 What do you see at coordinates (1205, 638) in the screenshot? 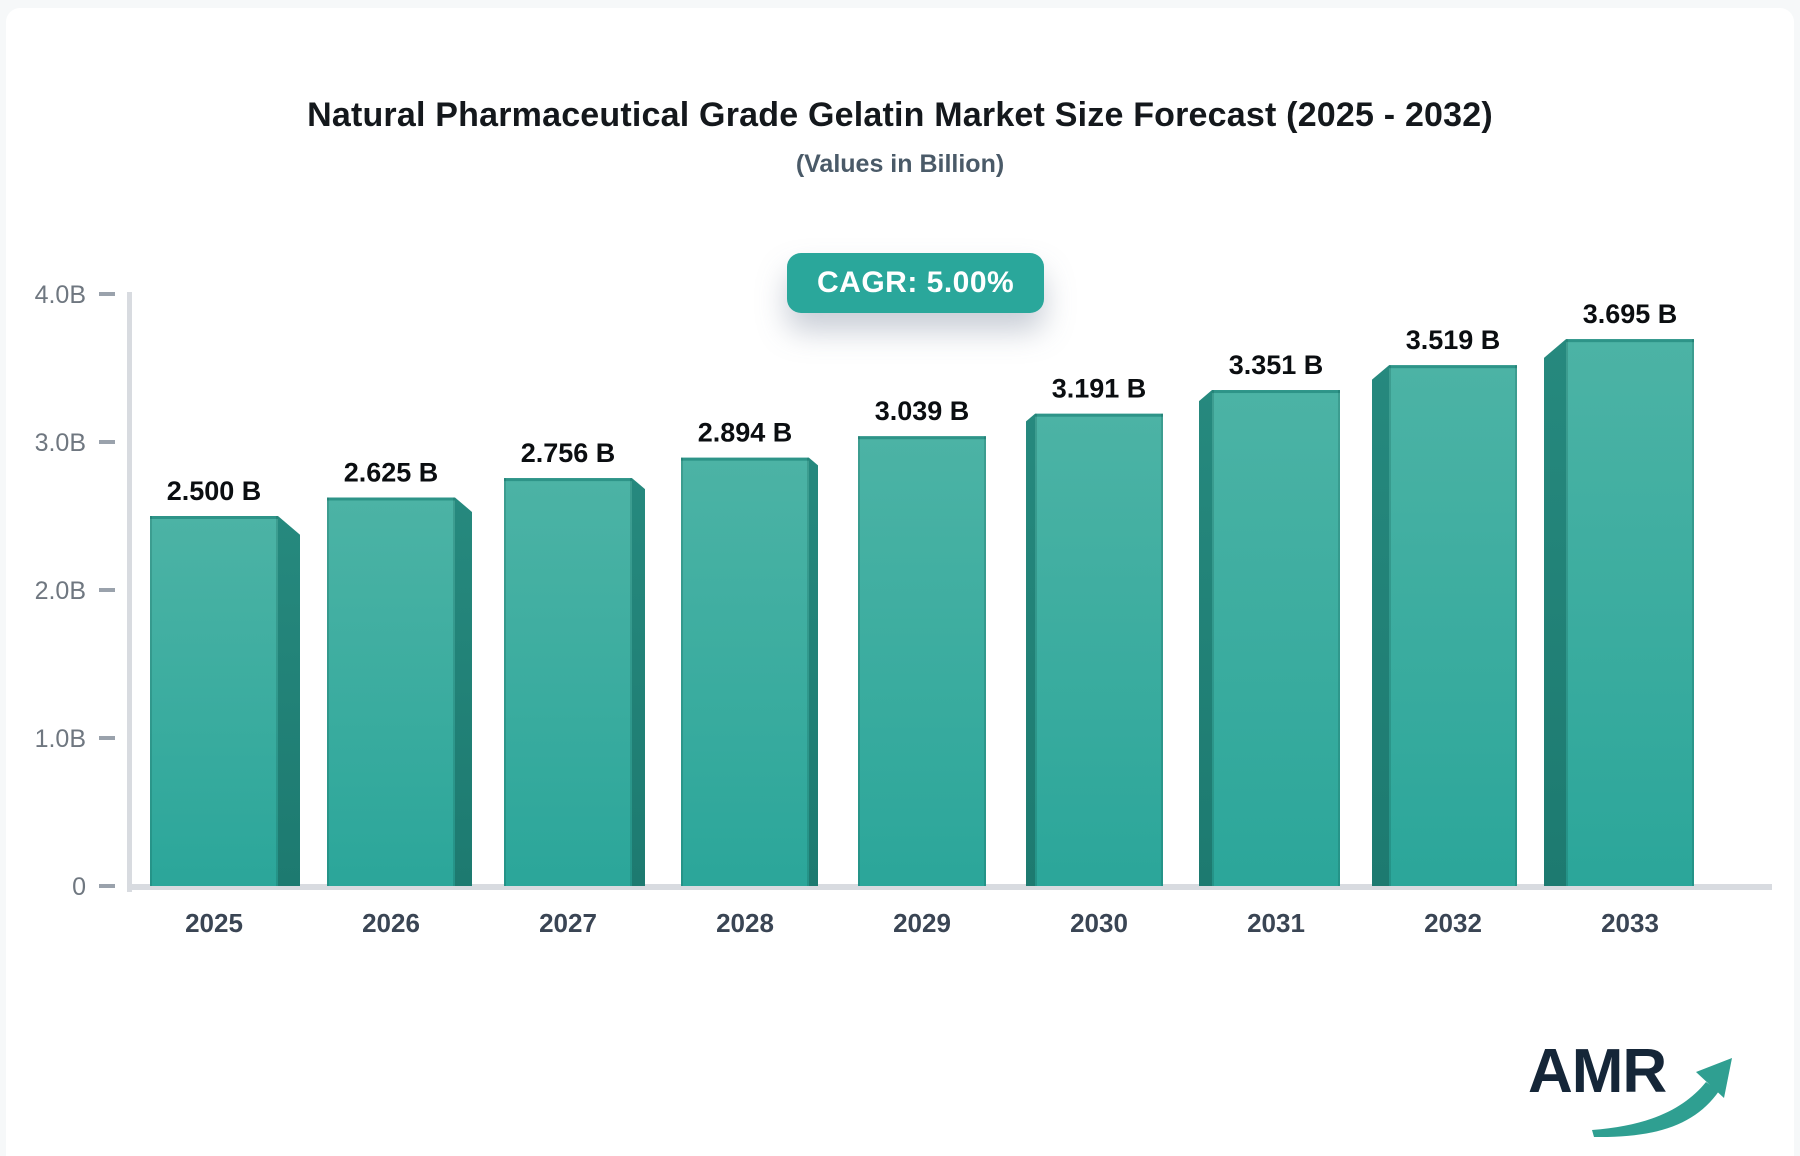
I see `bar-side-2031` at bounding box center [1205, 638].